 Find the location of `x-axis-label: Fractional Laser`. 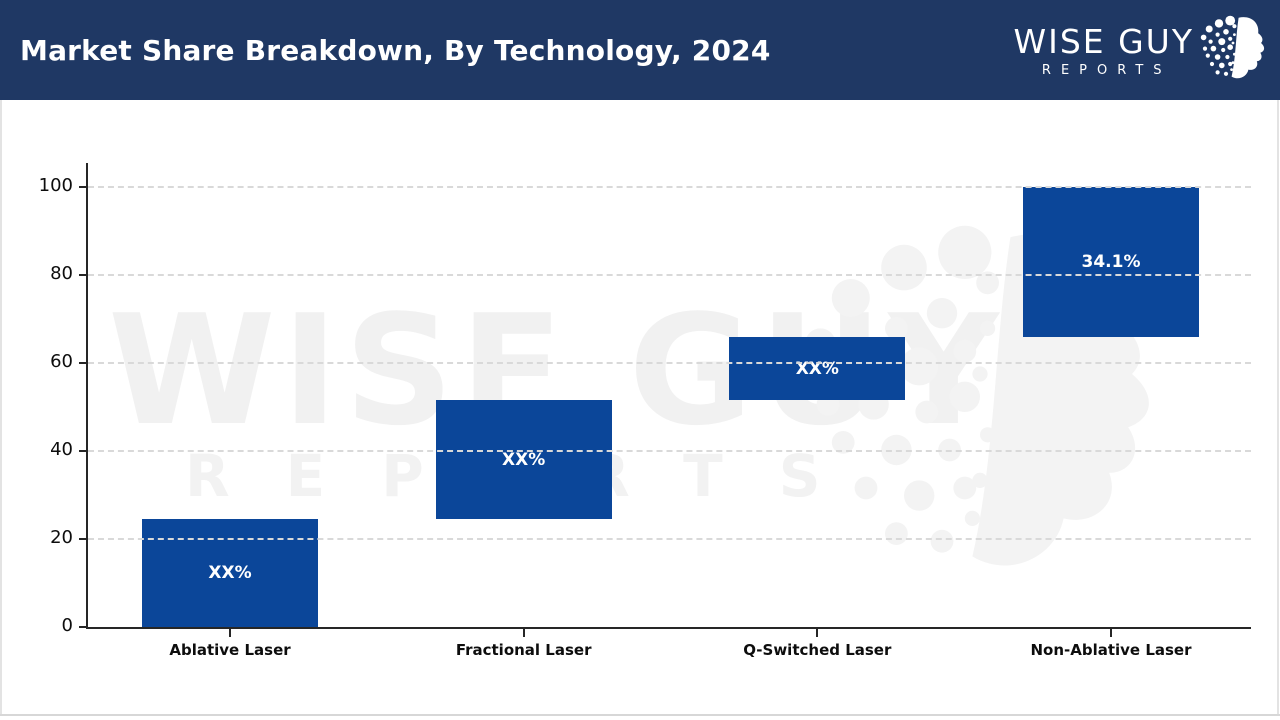

x-axis-label: Fractional Laser is located at coordinates (523, 650).